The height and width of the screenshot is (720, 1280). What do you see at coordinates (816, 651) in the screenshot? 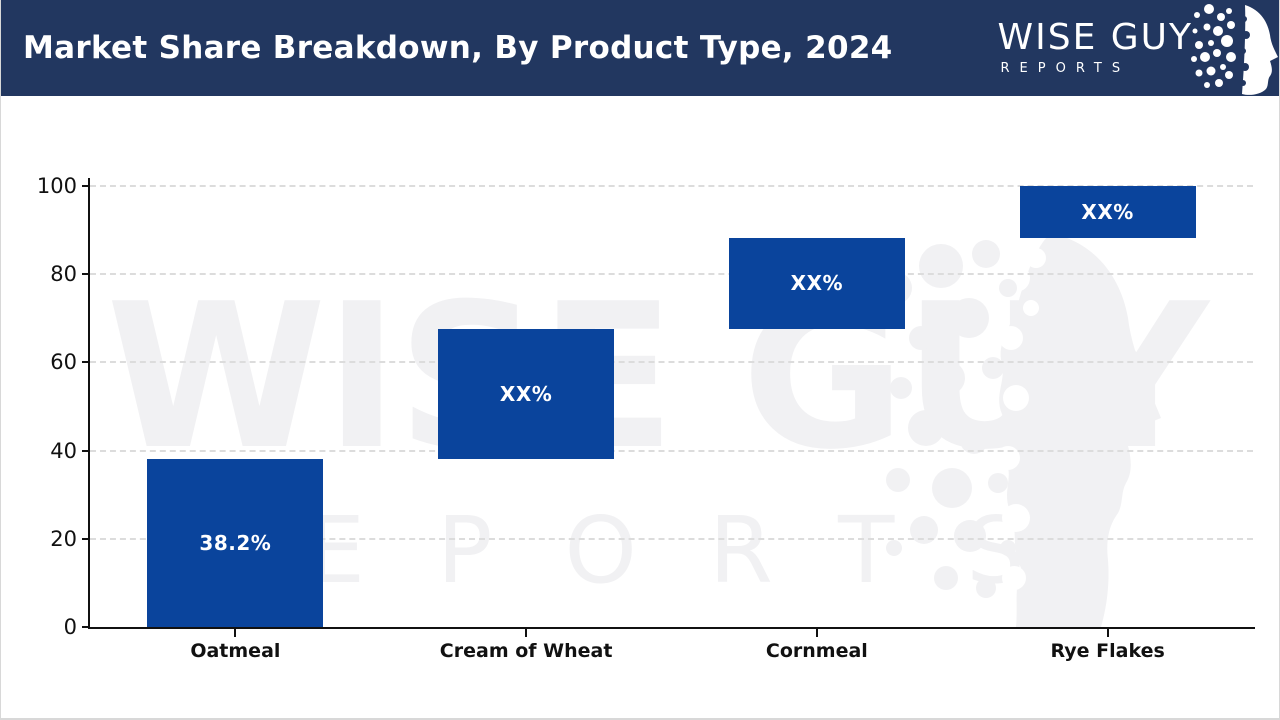
I see `x-axis-category-label: Cornmeal` at bounding box center [816, 651].